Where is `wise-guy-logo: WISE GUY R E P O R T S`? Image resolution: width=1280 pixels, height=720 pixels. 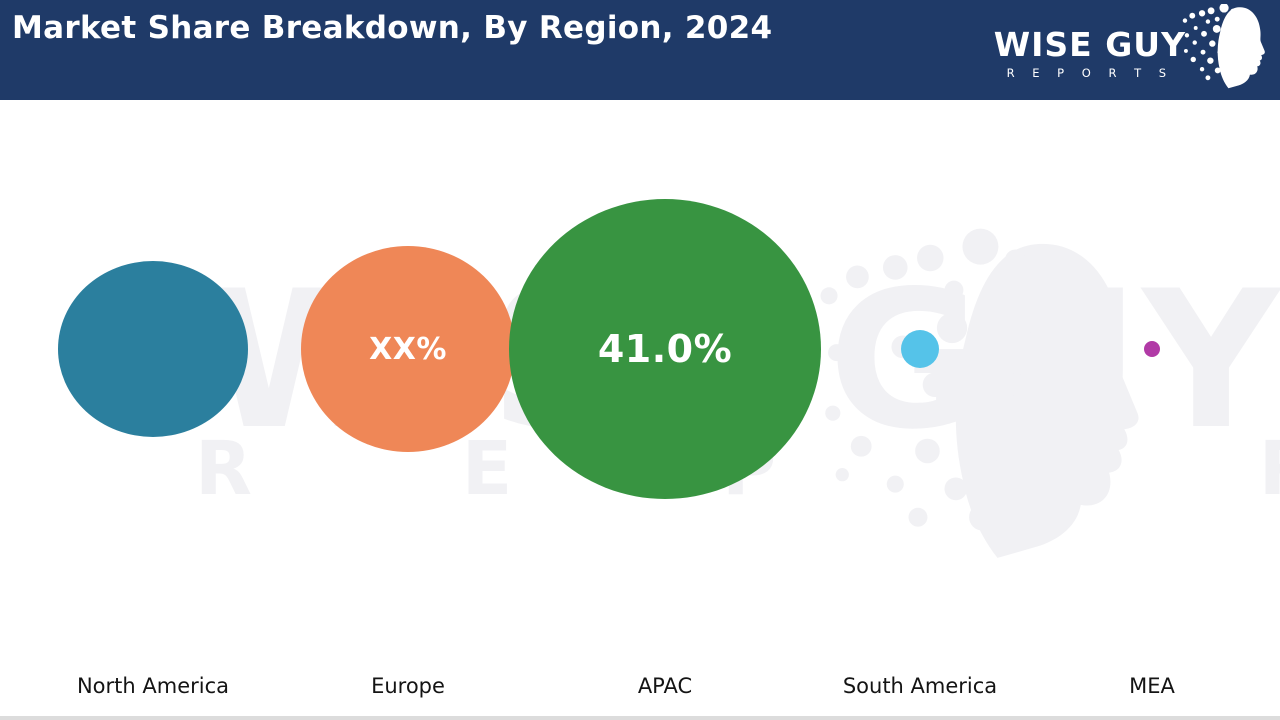 wise-guy-logo: WISE GUY R E P O R T S is located at coordinates (1133, 47).